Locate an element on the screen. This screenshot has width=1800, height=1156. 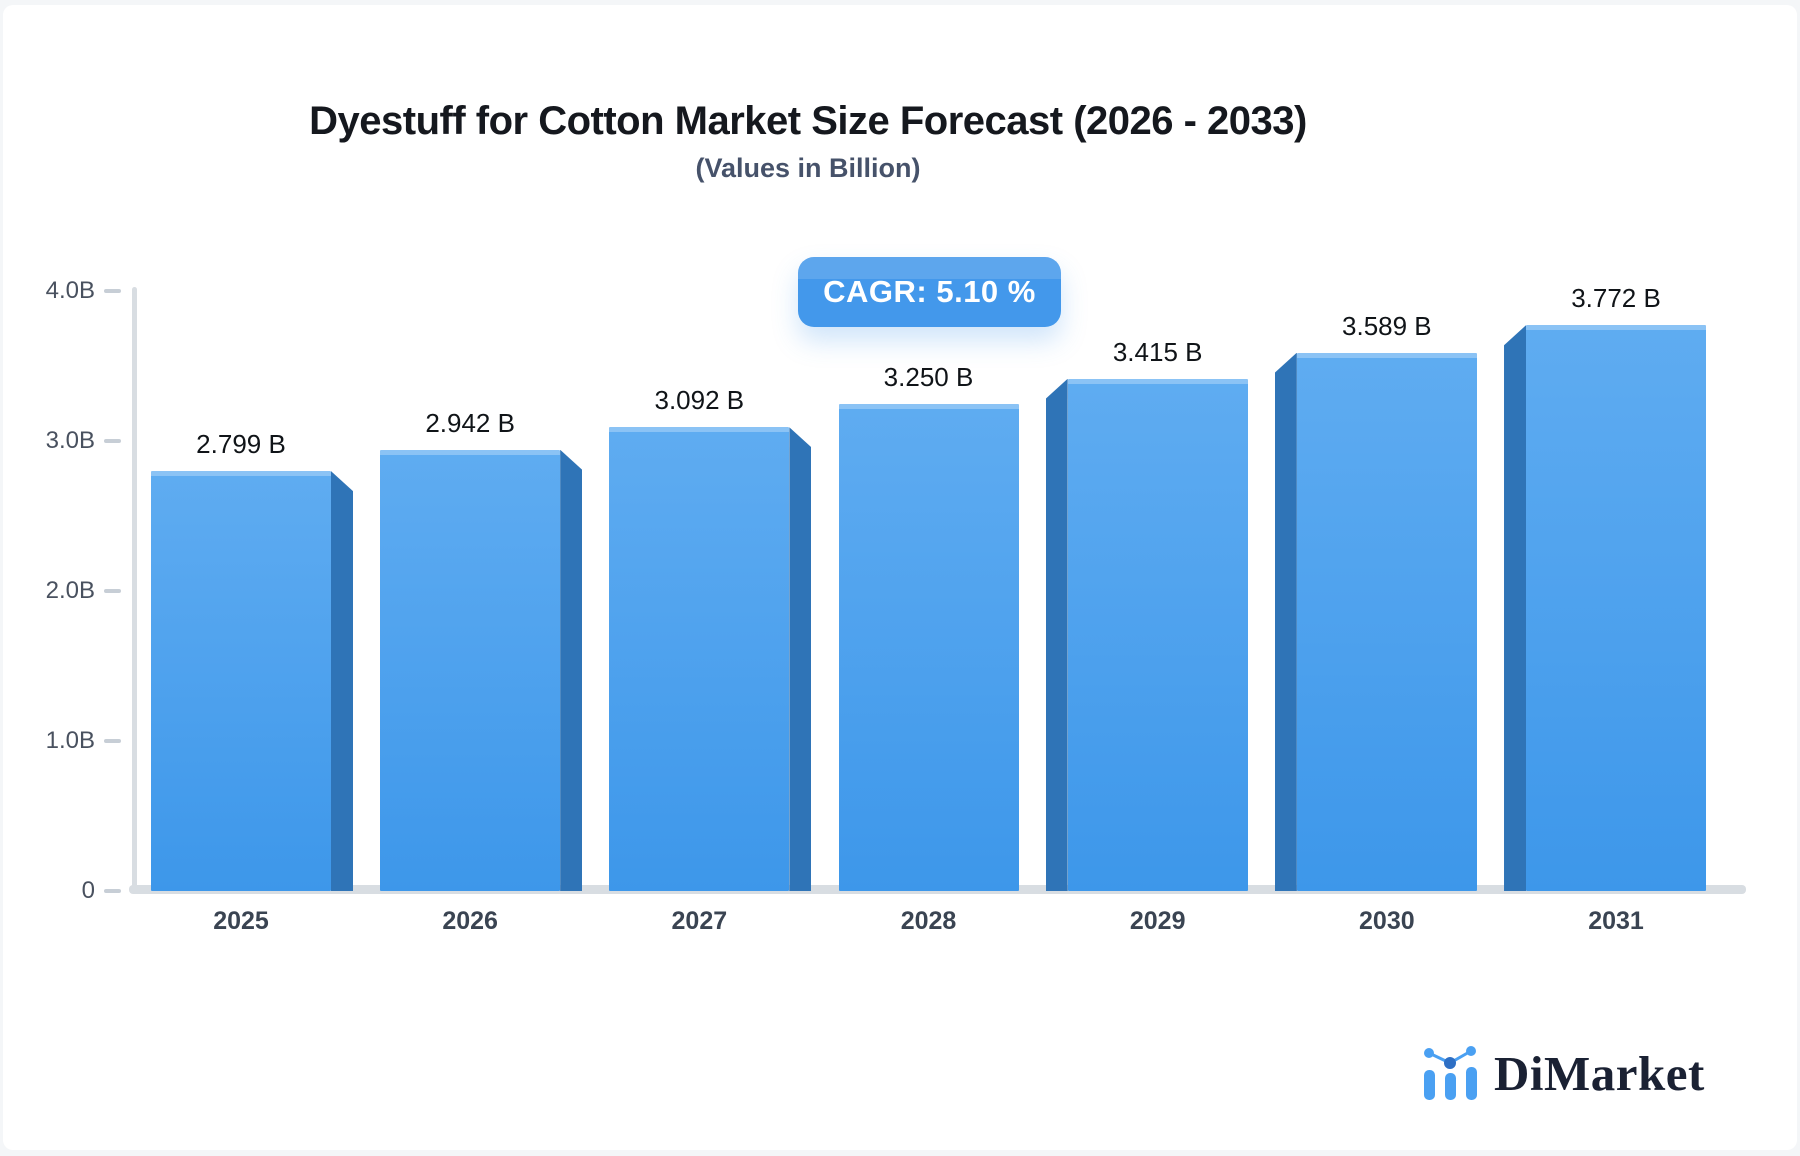
bar-2026 is located at coordinates (470, 670).